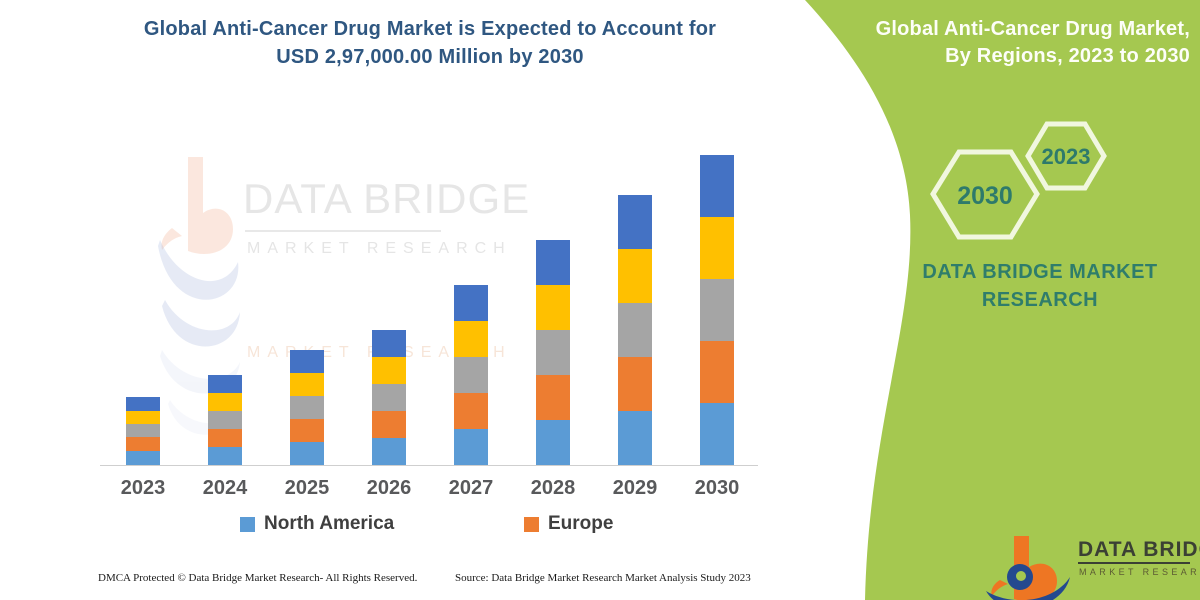 The width and height of the screenshot is (1200, 600). I want to click on bar-segment-2029-unlabeled-region-yellow, so click(635, 276).